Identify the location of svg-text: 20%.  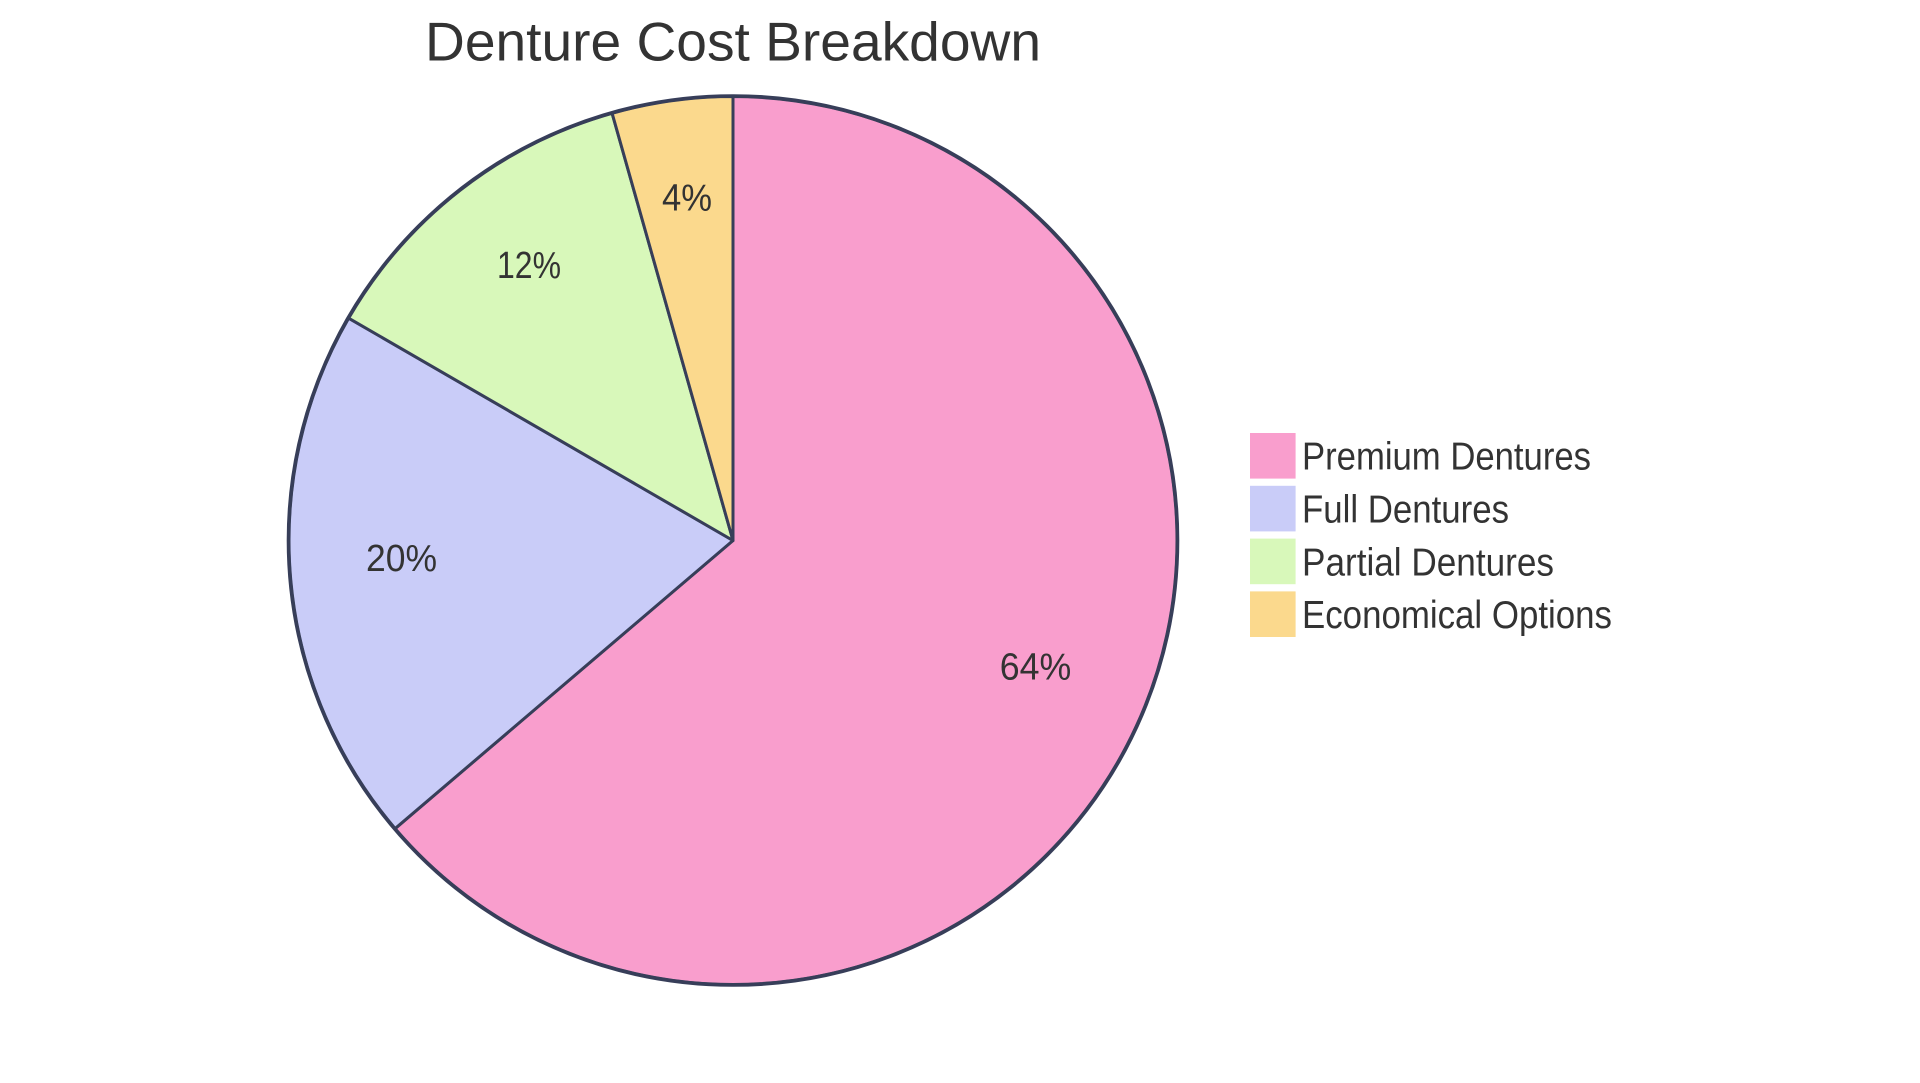
(401, 559).